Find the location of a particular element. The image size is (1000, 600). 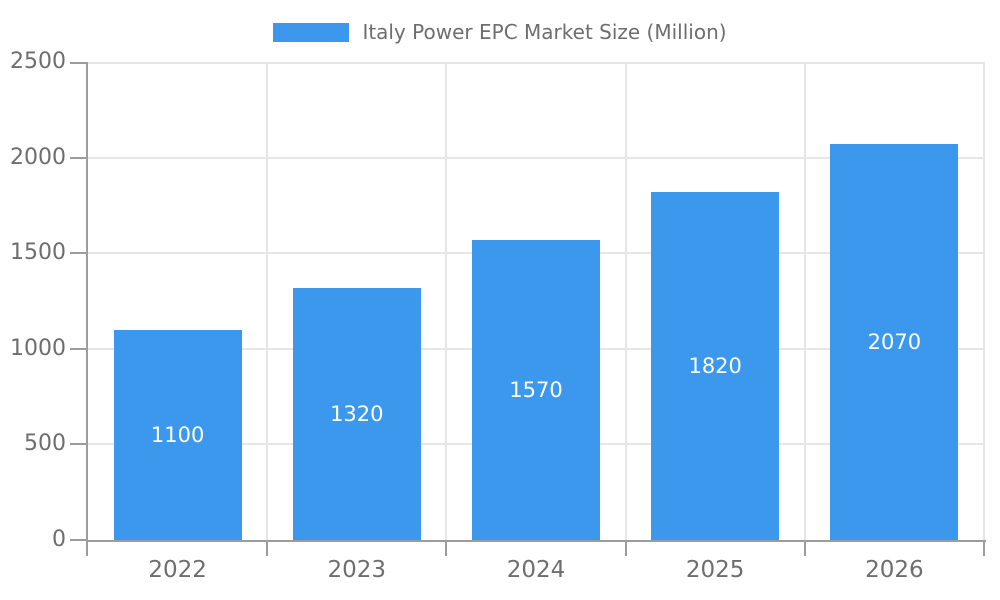

bar-value-label: 1570 is located at coordinates (536, 389).